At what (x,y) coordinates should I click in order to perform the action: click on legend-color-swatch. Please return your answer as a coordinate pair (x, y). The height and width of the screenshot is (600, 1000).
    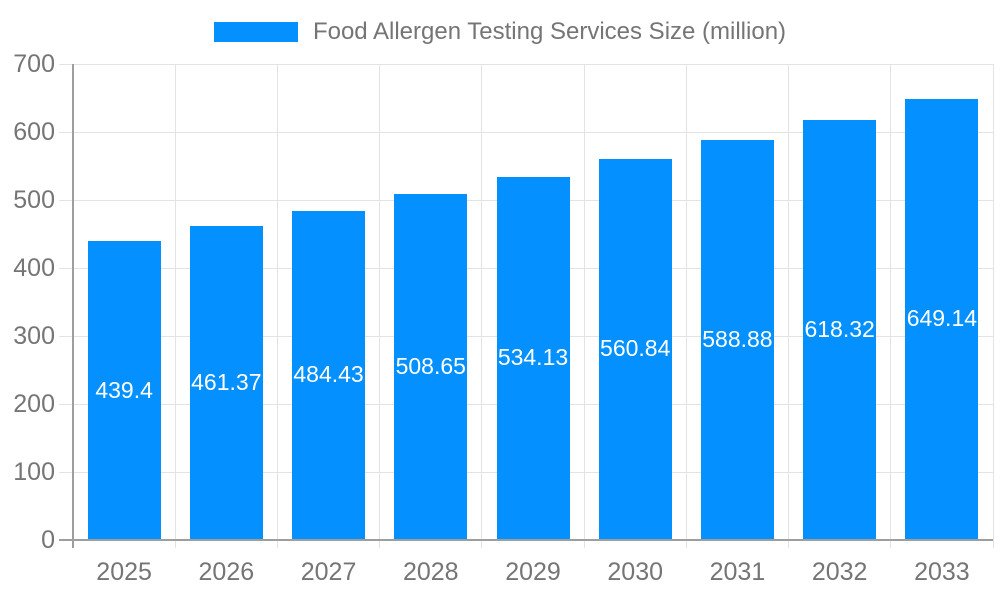
    Looking at the image, I should click on (255, 32).